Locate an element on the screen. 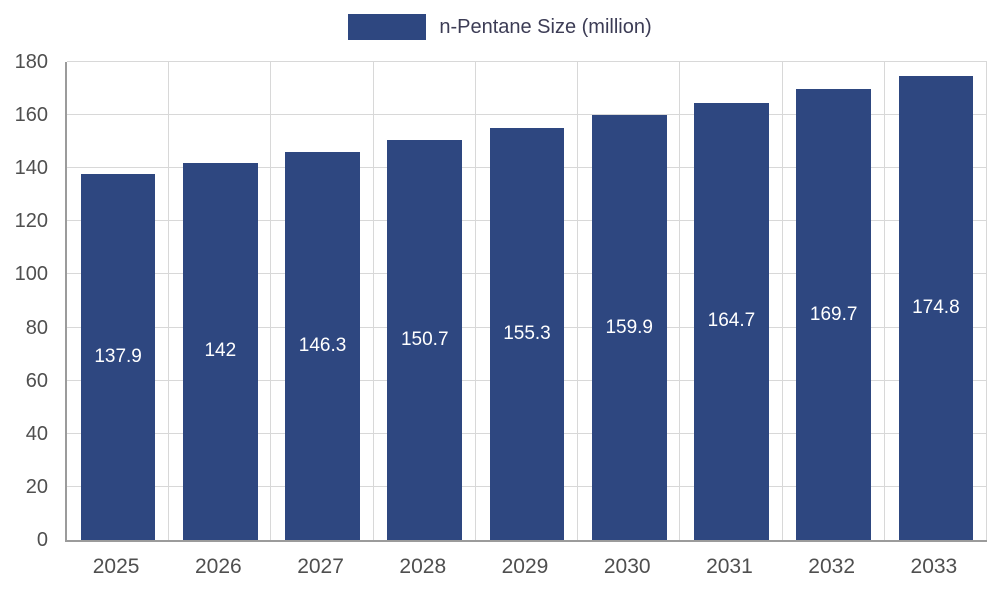 The image size is (1000, 600). bar-2032: 169.7 is located at coordinates (833, 314).